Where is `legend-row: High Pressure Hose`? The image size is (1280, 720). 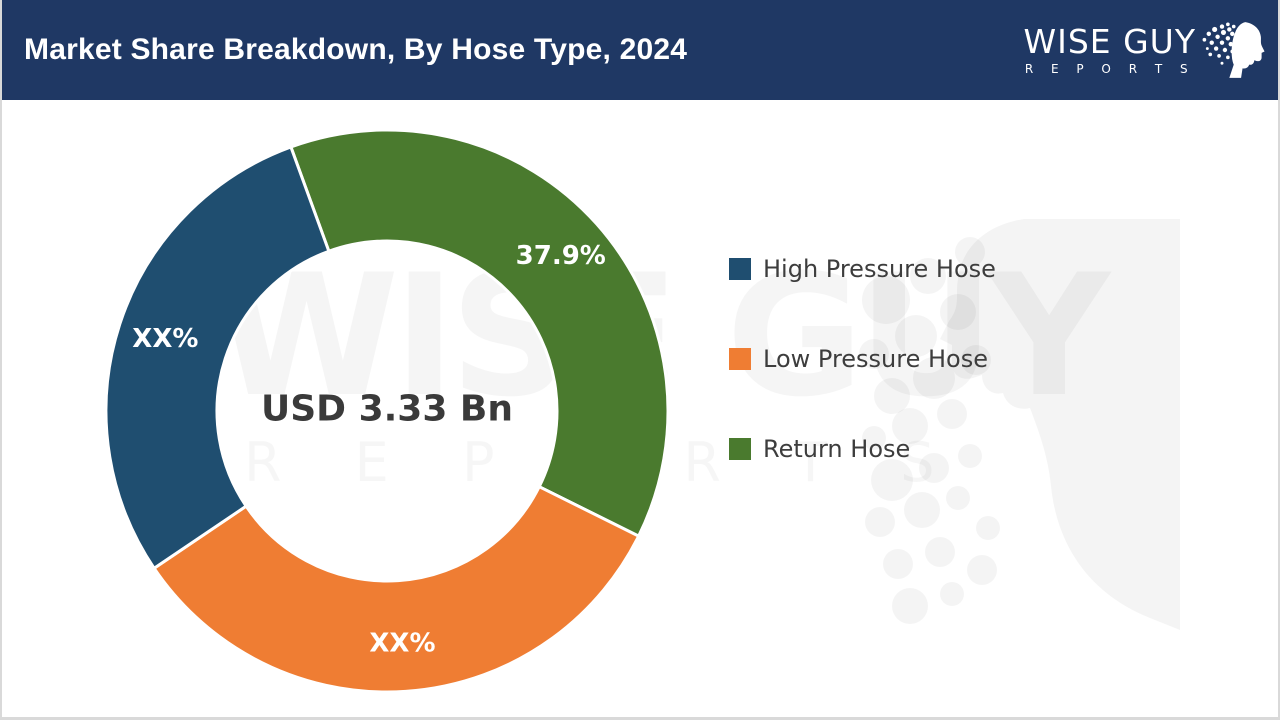
legend-row: High Pressure Hose is located at coordinates (862, 269).